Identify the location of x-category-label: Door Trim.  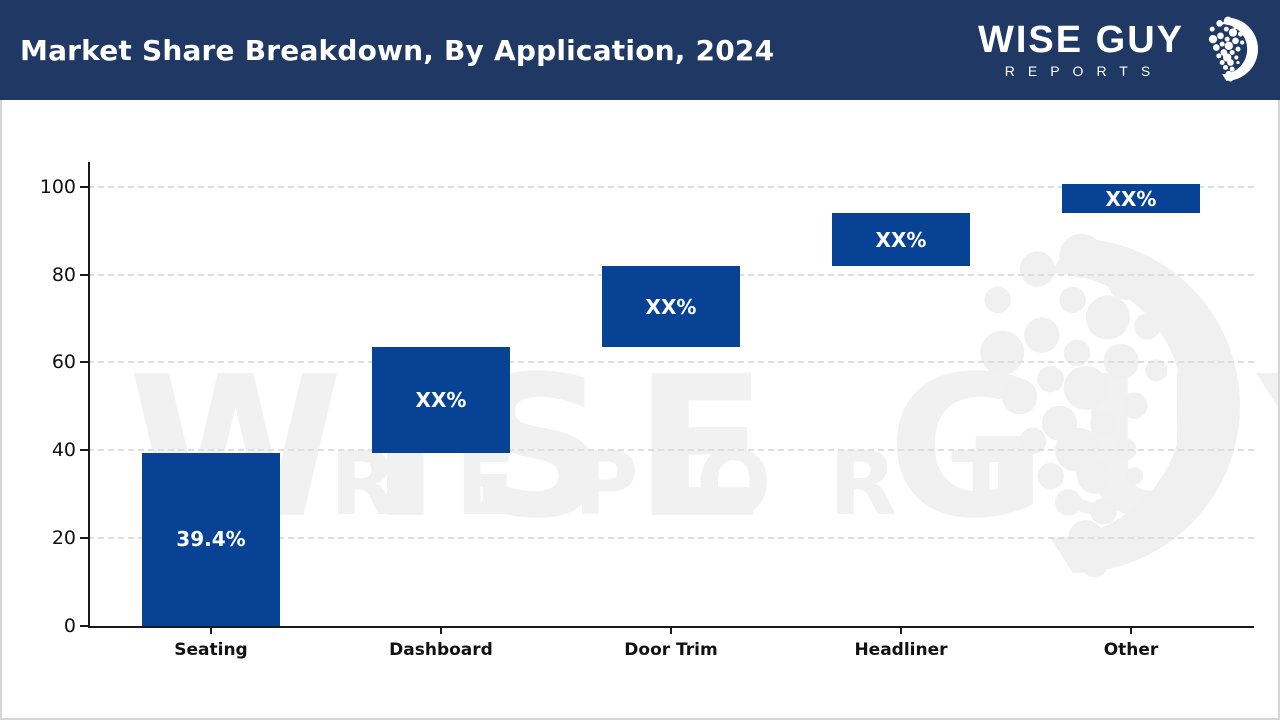
(671, 650).